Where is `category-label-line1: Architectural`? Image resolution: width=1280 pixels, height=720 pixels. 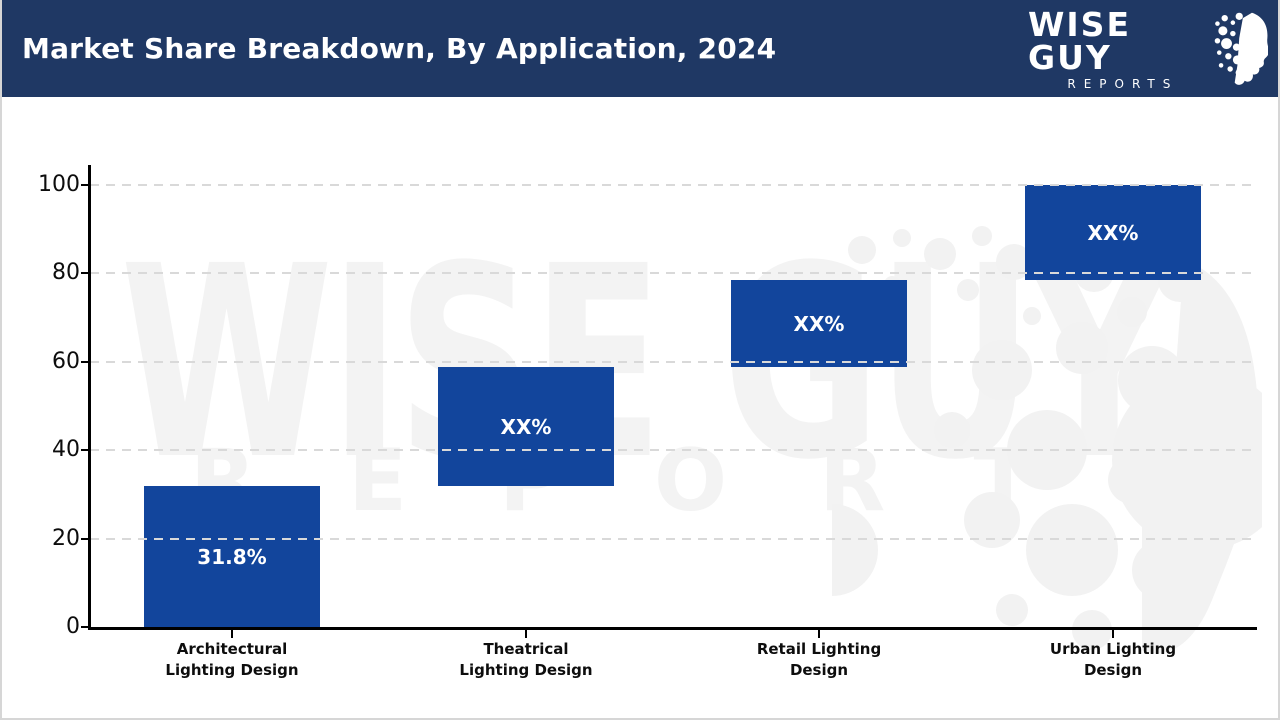
category-label-line1: Architectural is located at coordinates (232, 649).